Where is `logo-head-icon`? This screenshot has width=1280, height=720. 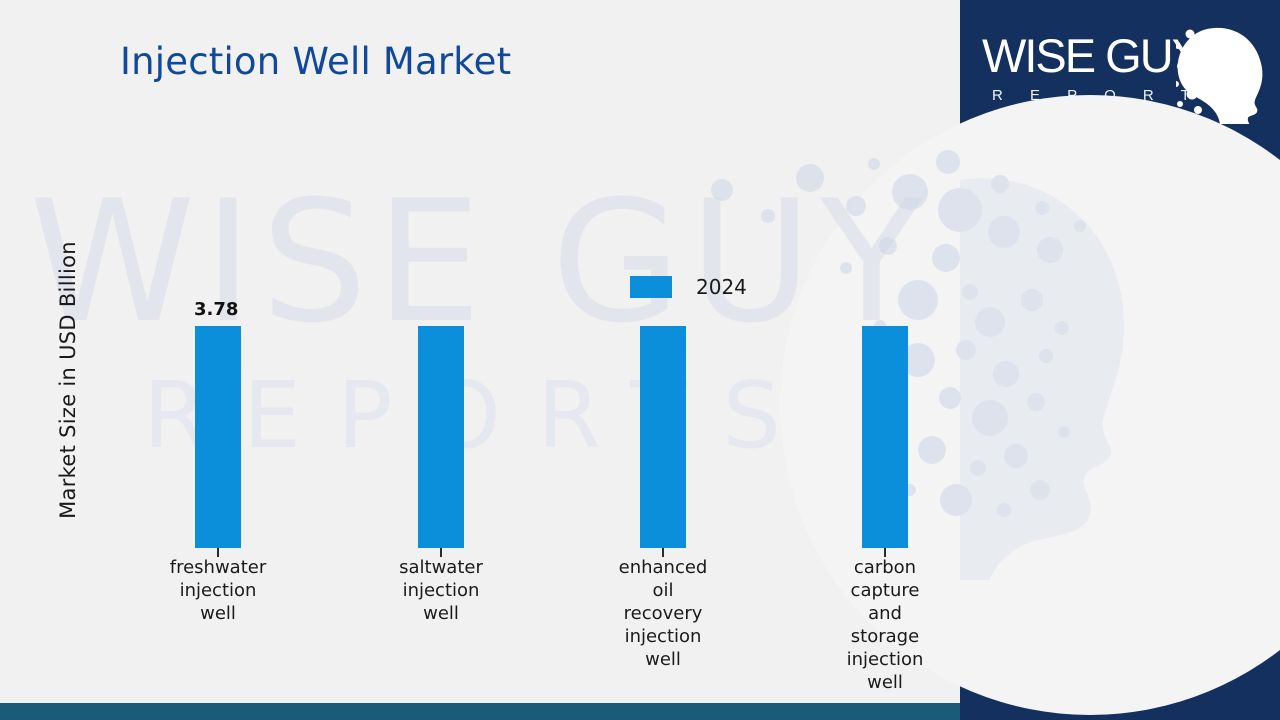
logo-head-icon is located at coordinates (1219, 75).